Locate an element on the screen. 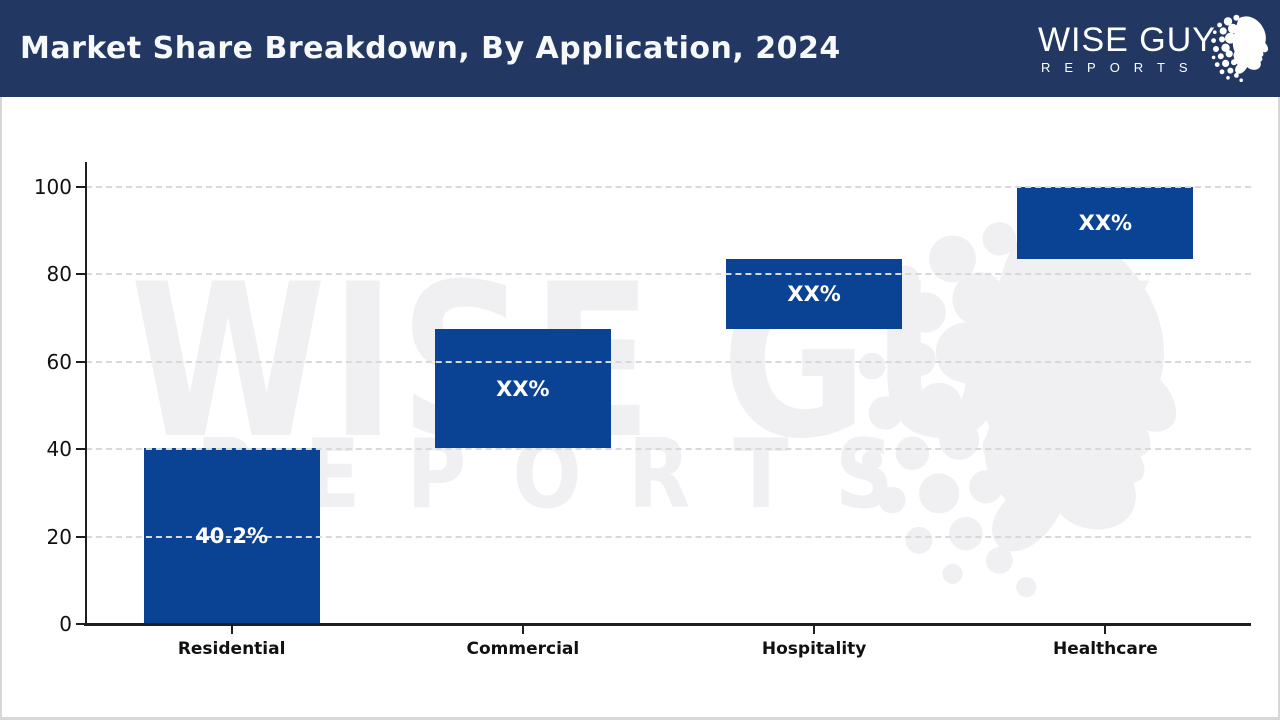 Image resolution: width=1280 pixels, height=720 pixels. logo-reports-text: REPORTS is located at coordinates (1121, 67).